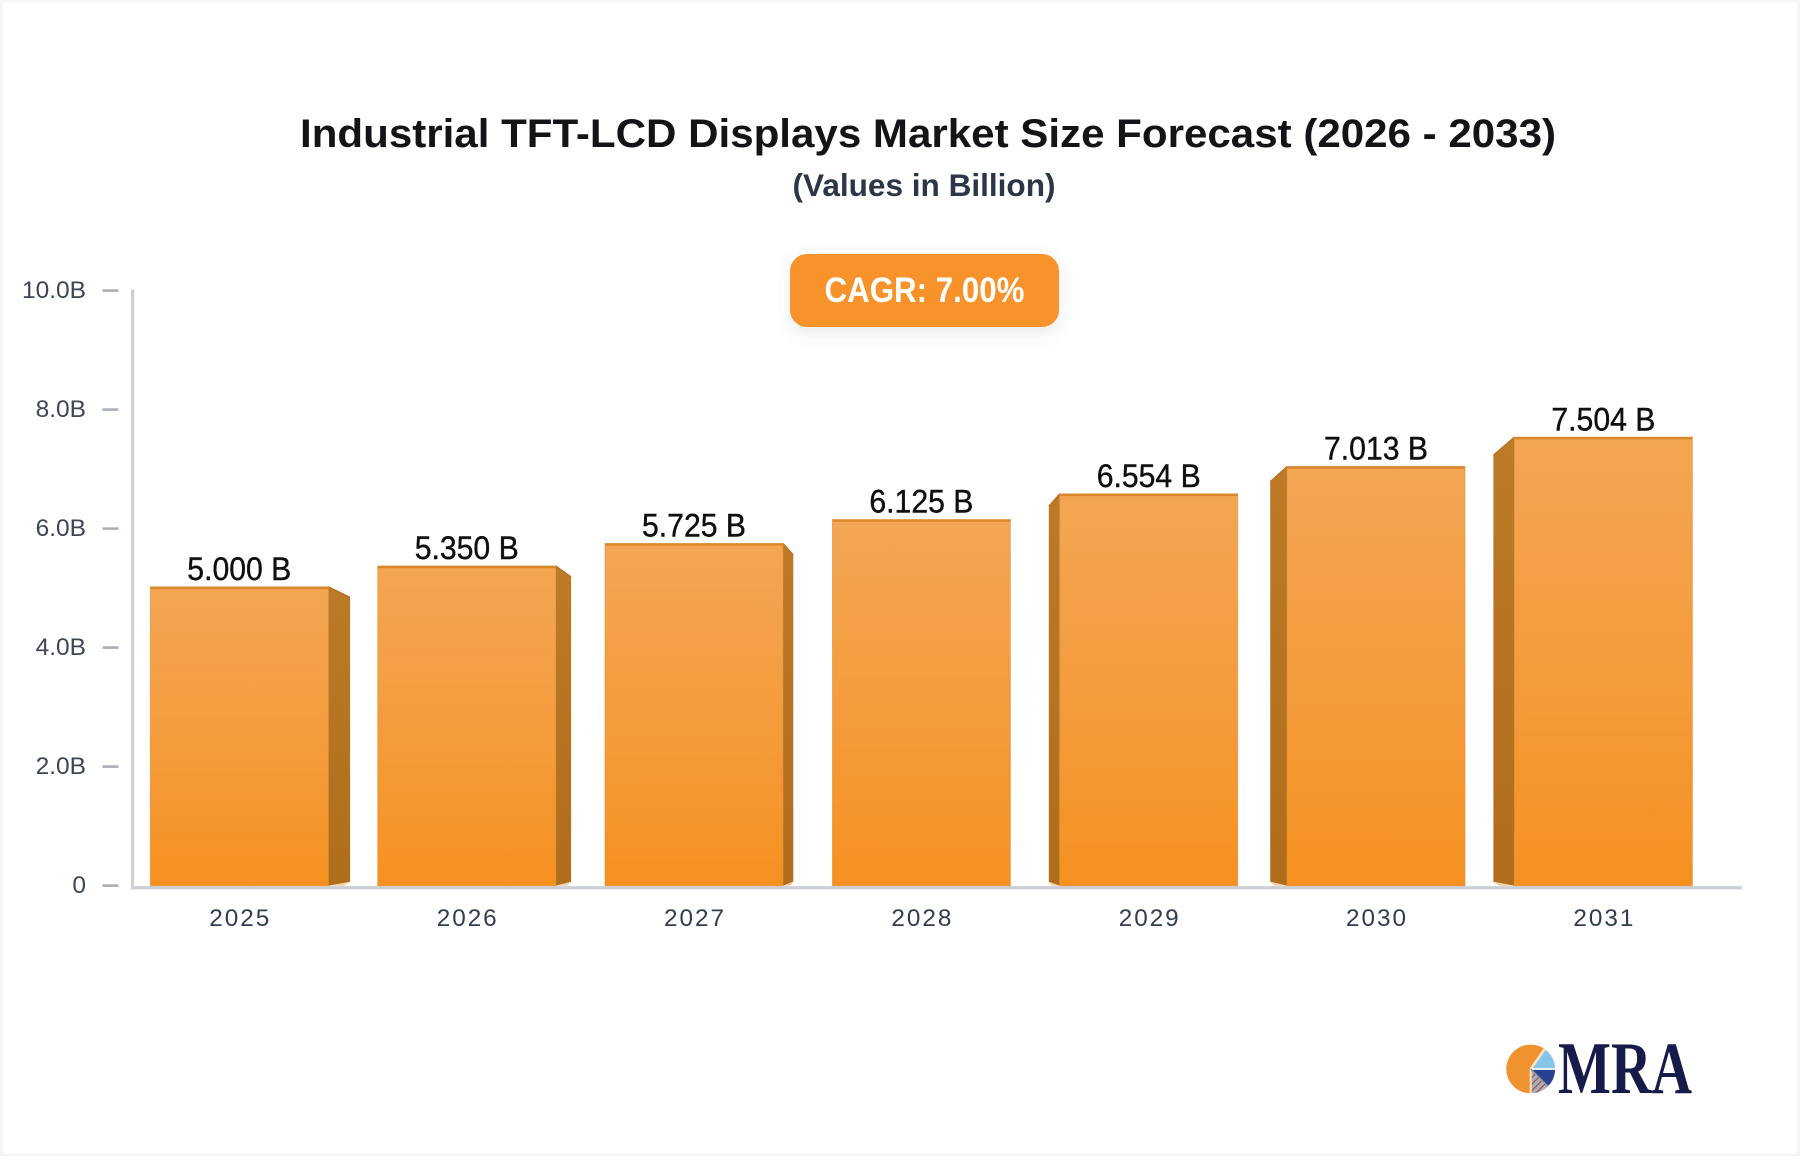 The image size is (1800, 1161). Describe the element at coordinates (1603, 918) in the screenshot. I see `svg-text: 2031` at that location.